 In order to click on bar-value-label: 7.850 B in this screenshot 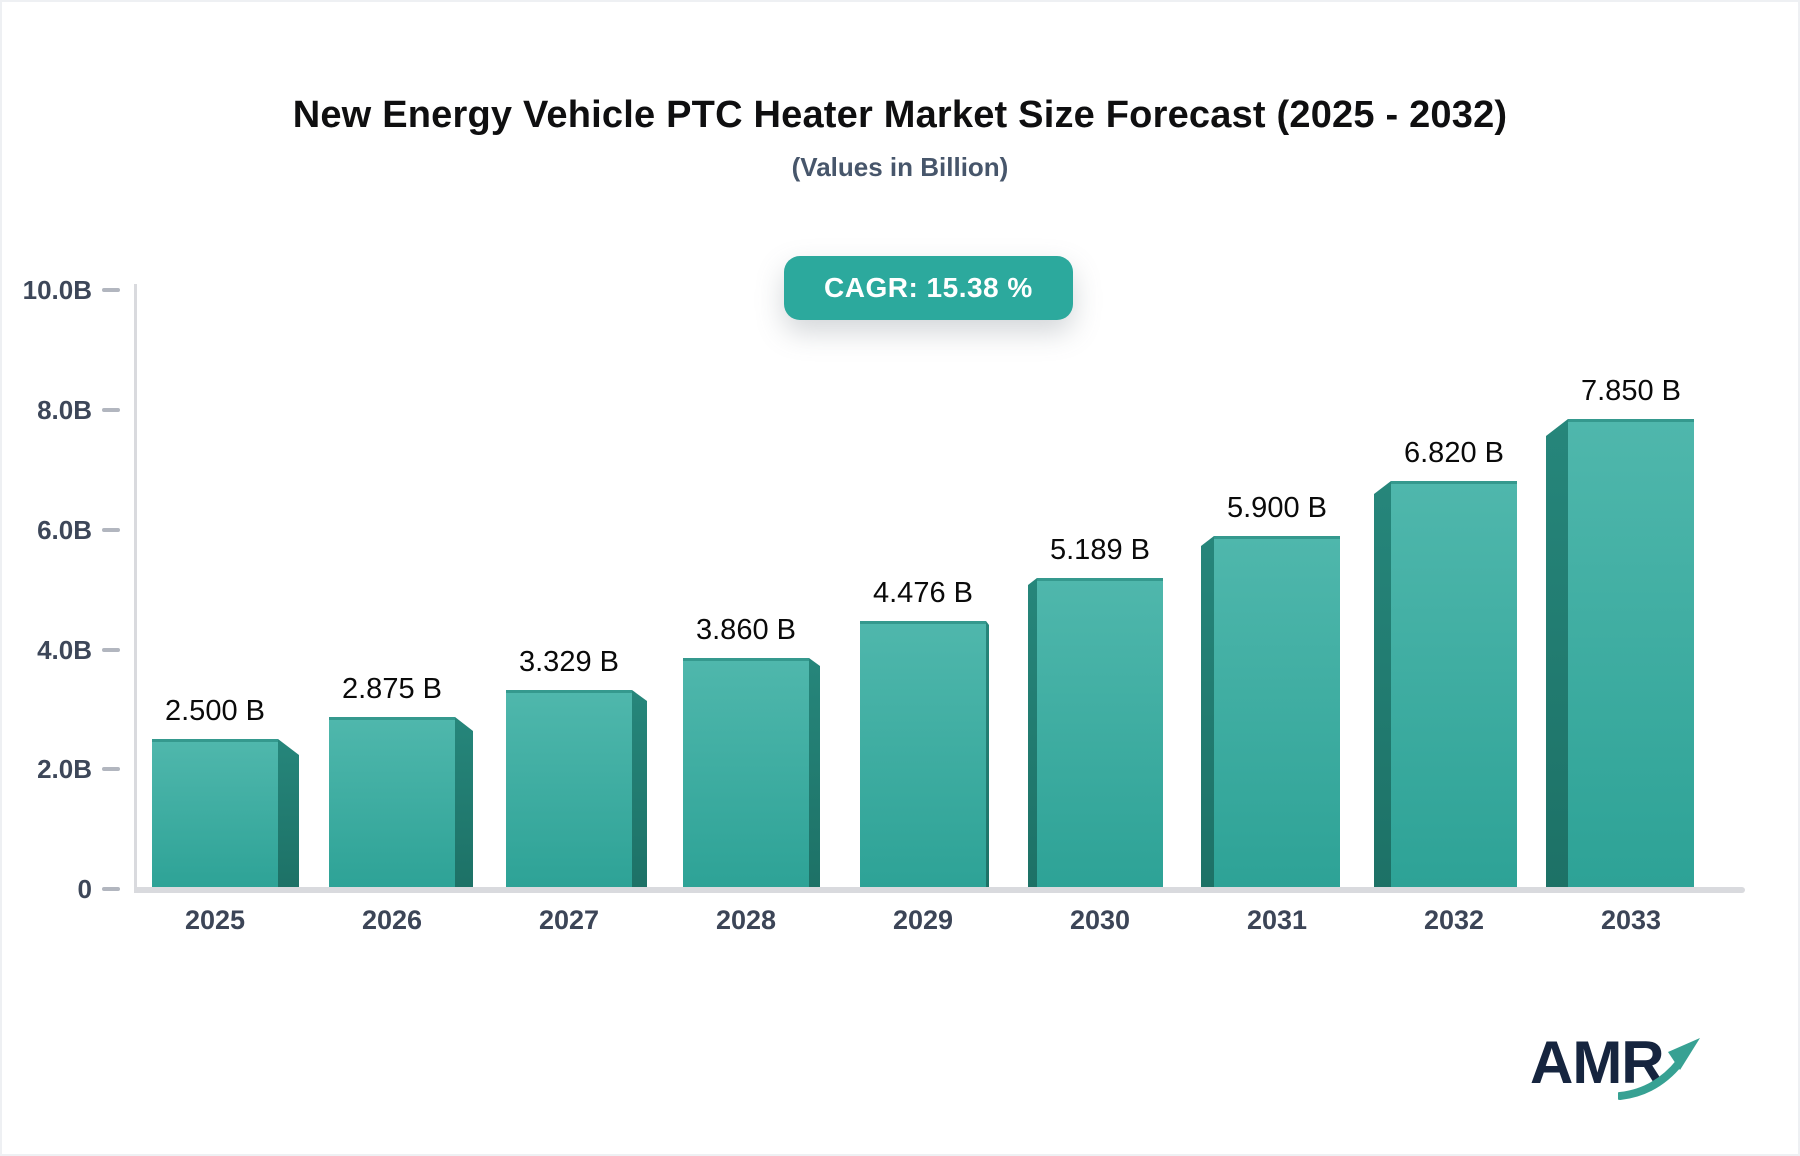, I will do `click(1631, 391)`.